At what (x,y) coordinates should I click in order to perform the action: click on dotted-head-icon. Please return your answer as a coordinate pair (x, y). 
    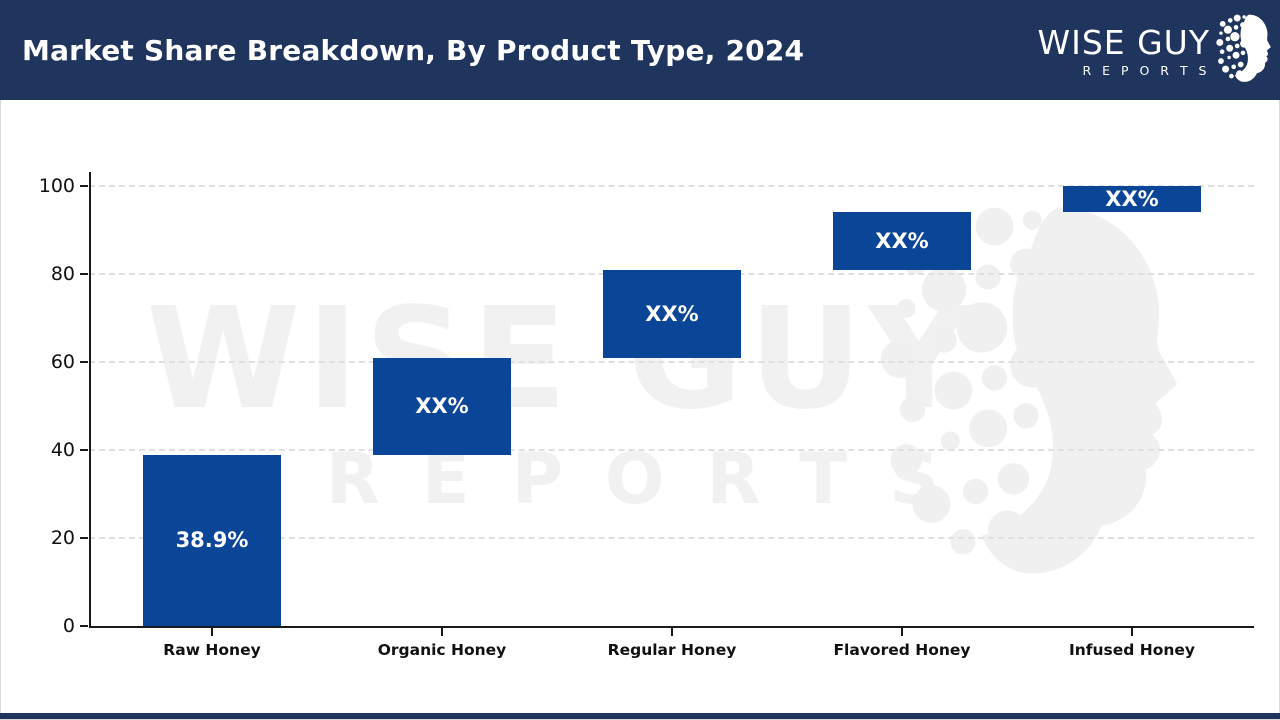
    Looking at the image, I should click on (1243, 50).